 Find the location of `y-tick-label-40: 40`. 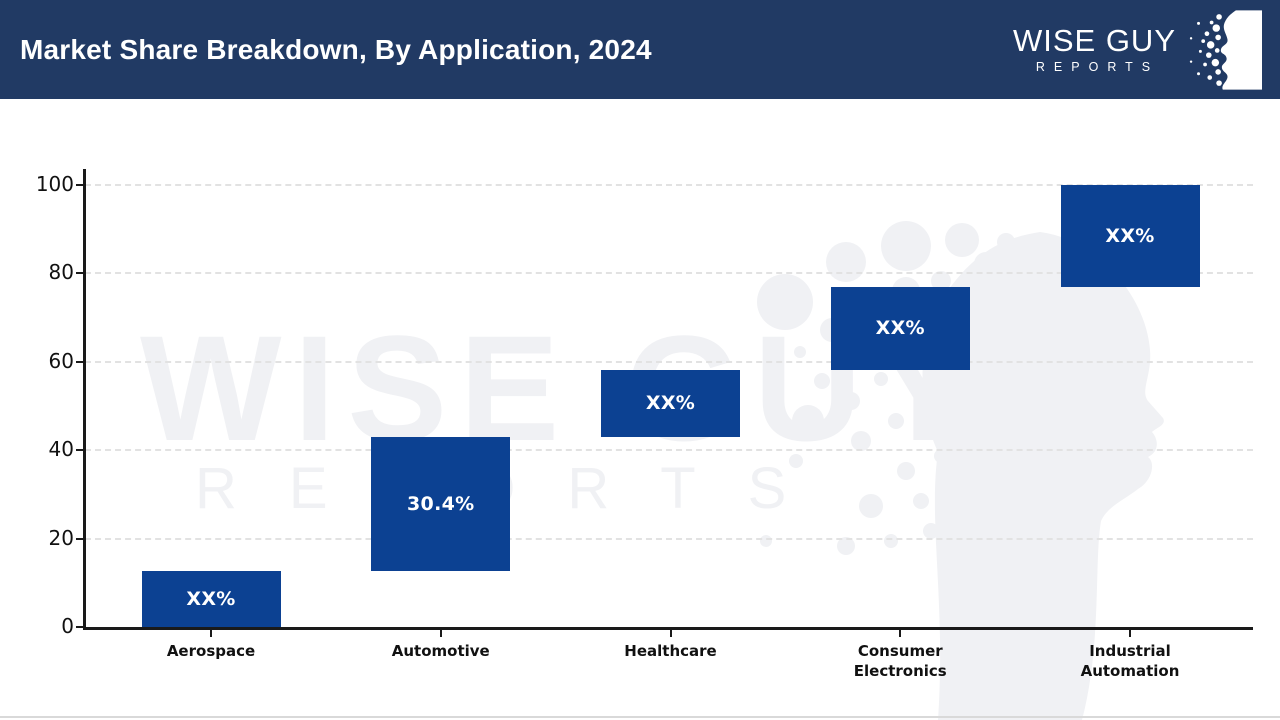

y-tick-label-40: 40 is located at coordinates (61, 449).